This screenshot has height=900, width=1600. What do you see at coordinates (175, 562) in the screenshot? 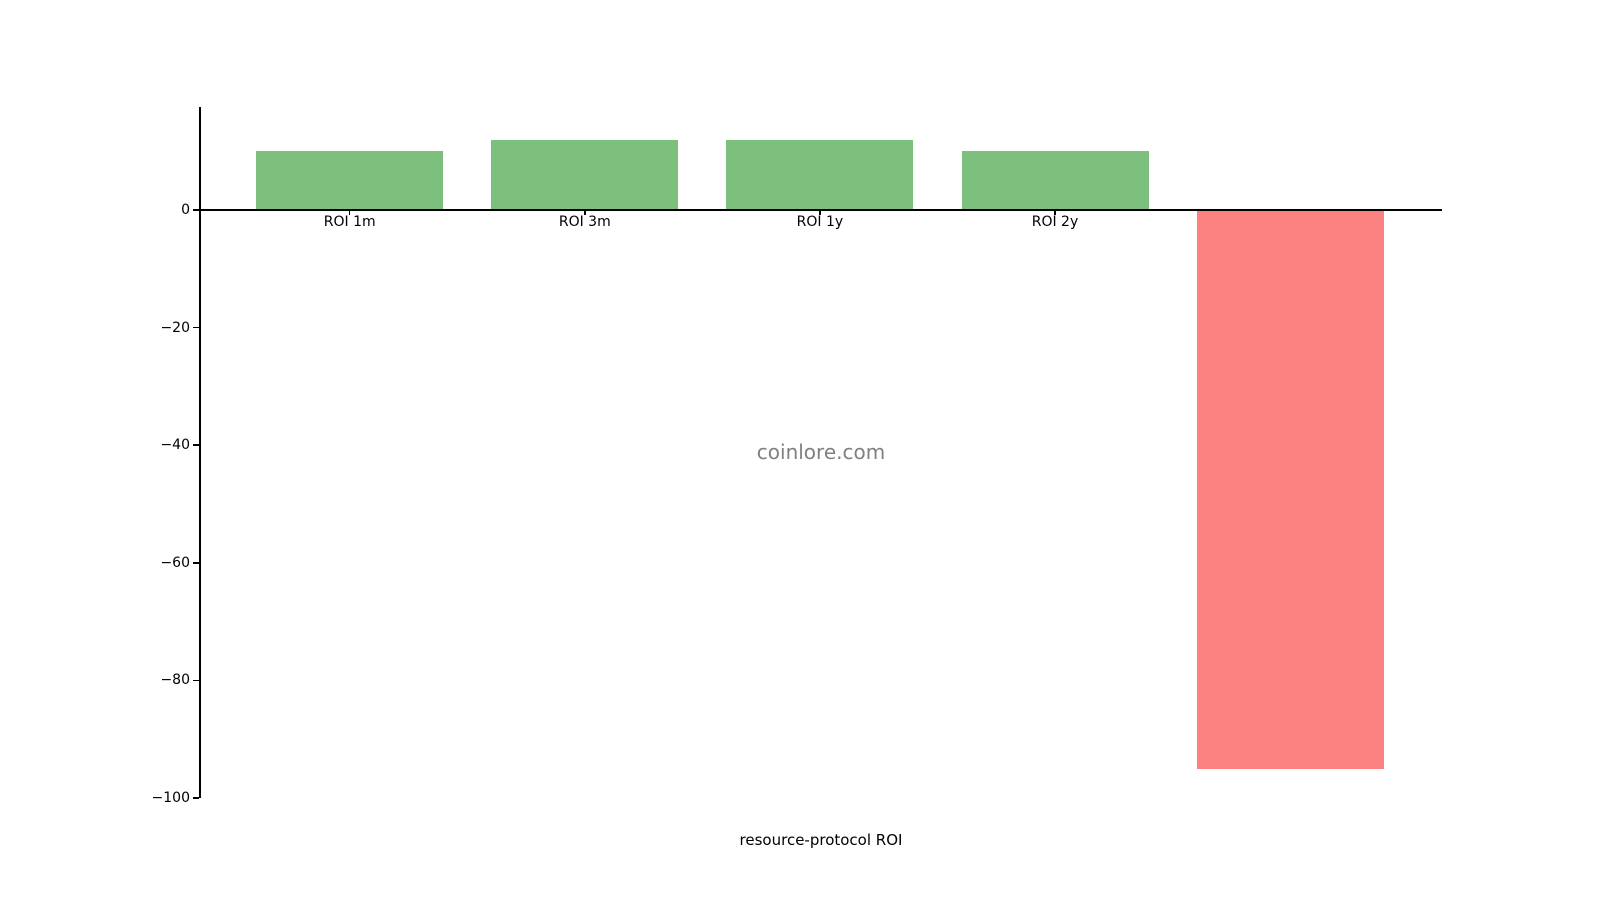
I see `y-tick-label: −60` at bounding box center [175, 562].